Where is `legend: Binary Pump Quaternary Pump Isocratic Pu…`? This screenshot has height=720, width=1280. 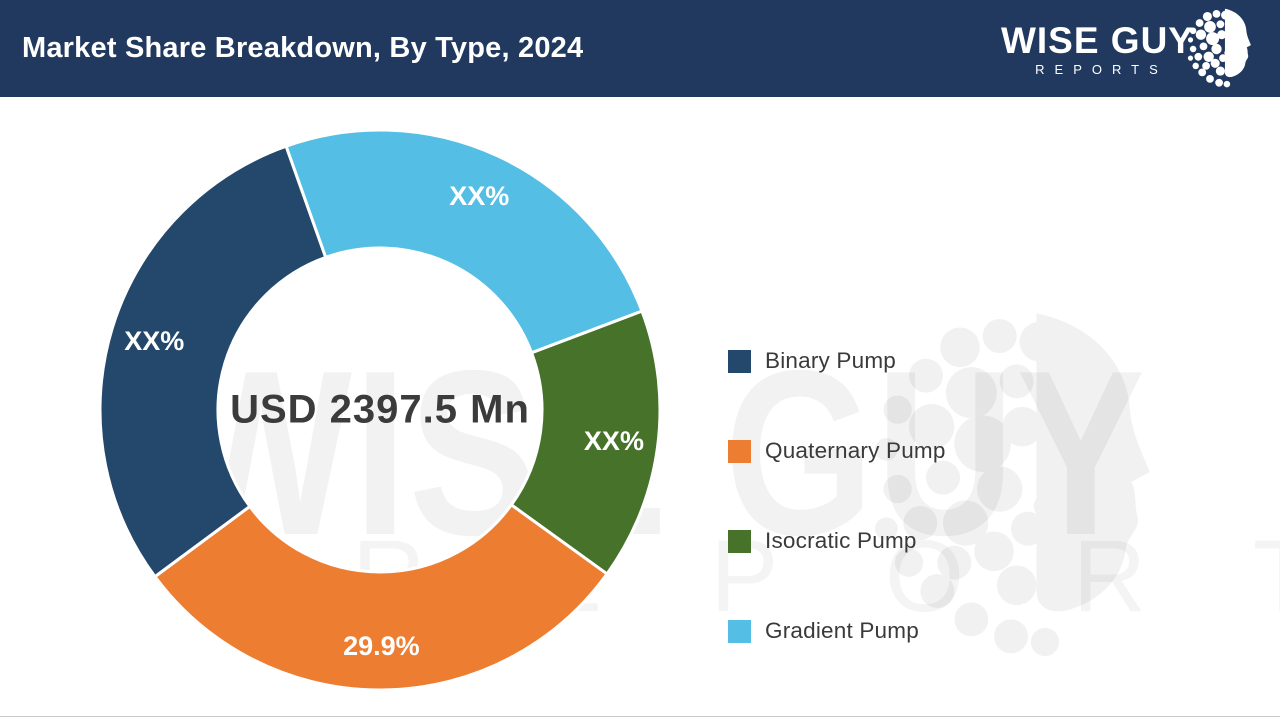 legend: Binary Pump Quaternary Pump Isocratic Pu… is located at coordinates (837, 527).